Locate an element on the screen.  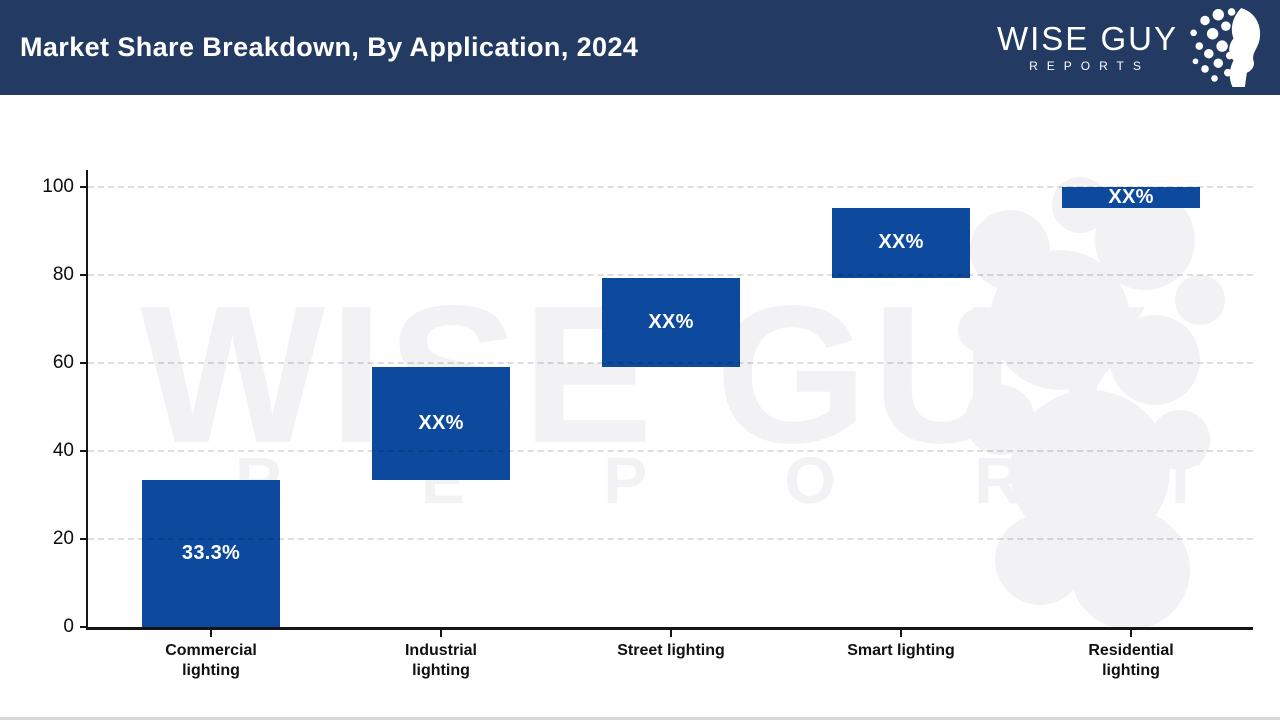
bar-residential-lighting: XX% is located at coordinates (1131, 196).